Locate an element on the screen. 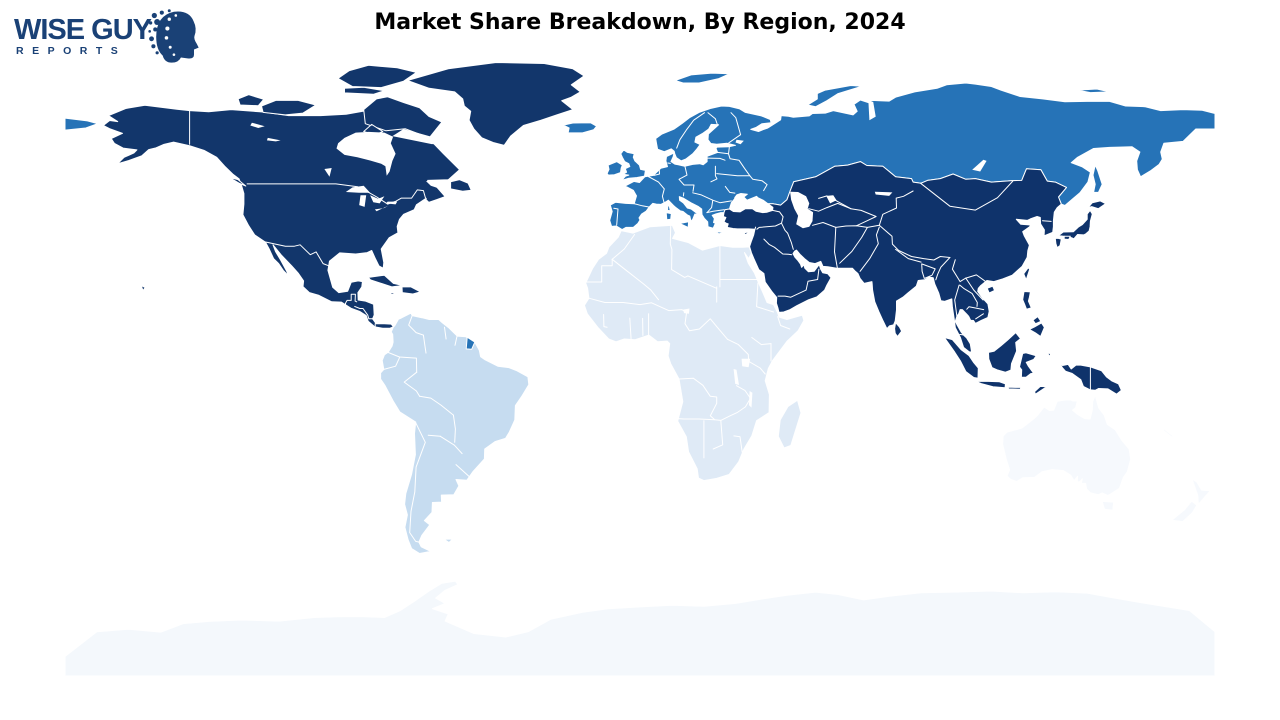  region-australia is located at coordinates (1067, 445).